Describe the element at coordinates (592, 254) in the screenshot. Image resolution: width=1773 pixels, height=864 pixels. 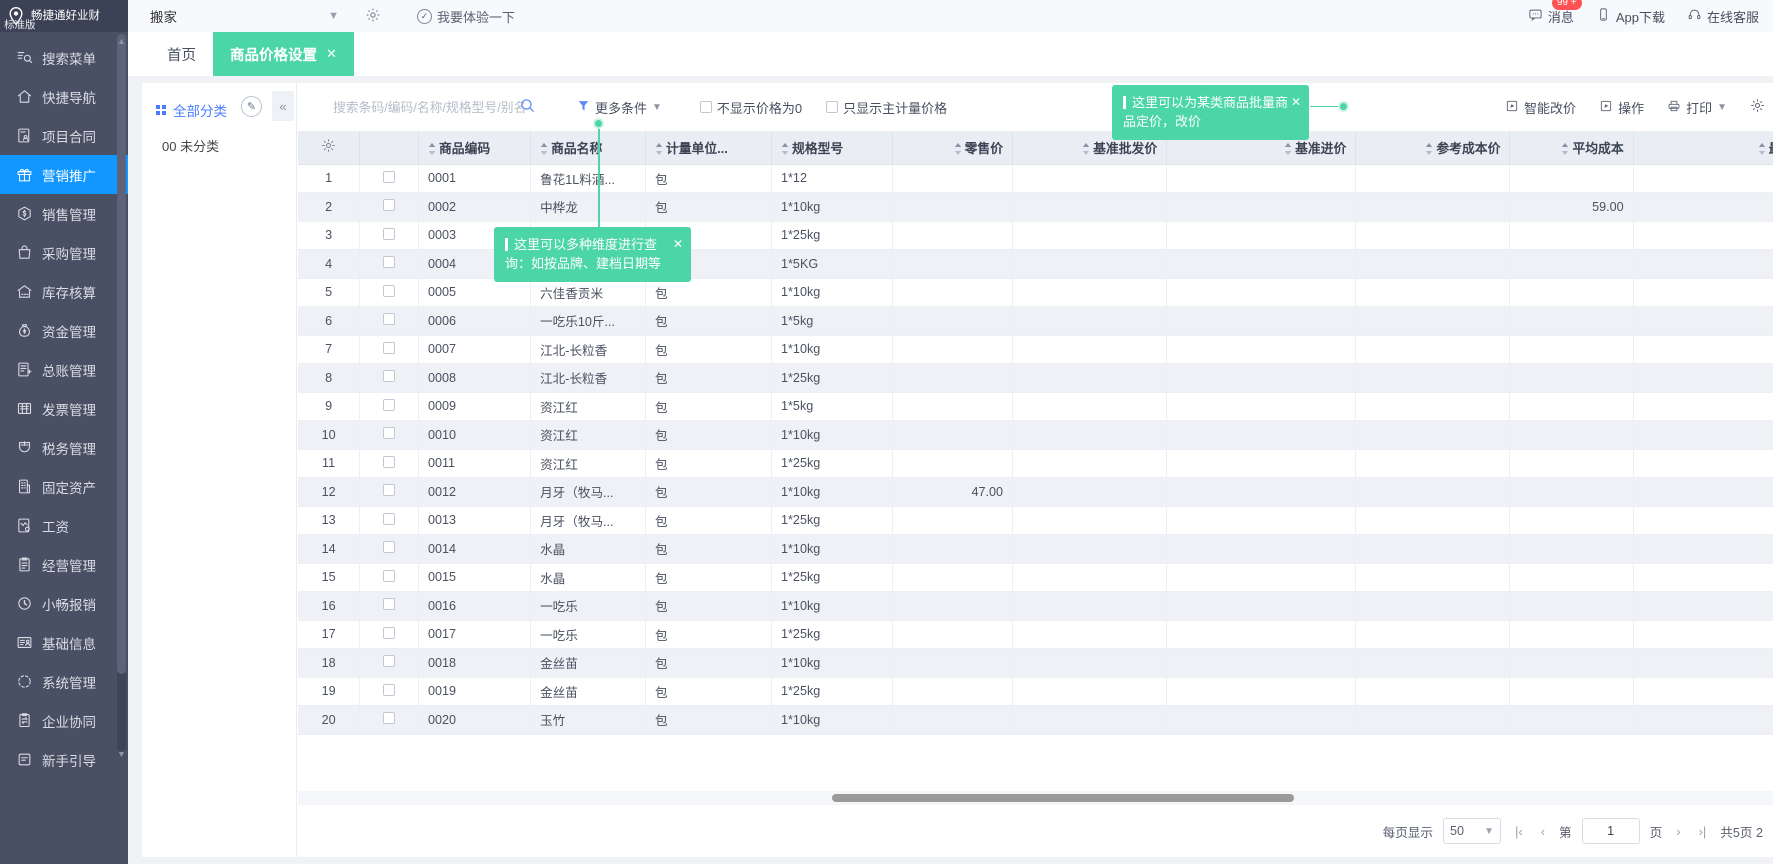
I see `tooltip-query-dimensions: 这里可以多种维度进行查询：如按品牌、建档日期等 ✕` at that location.